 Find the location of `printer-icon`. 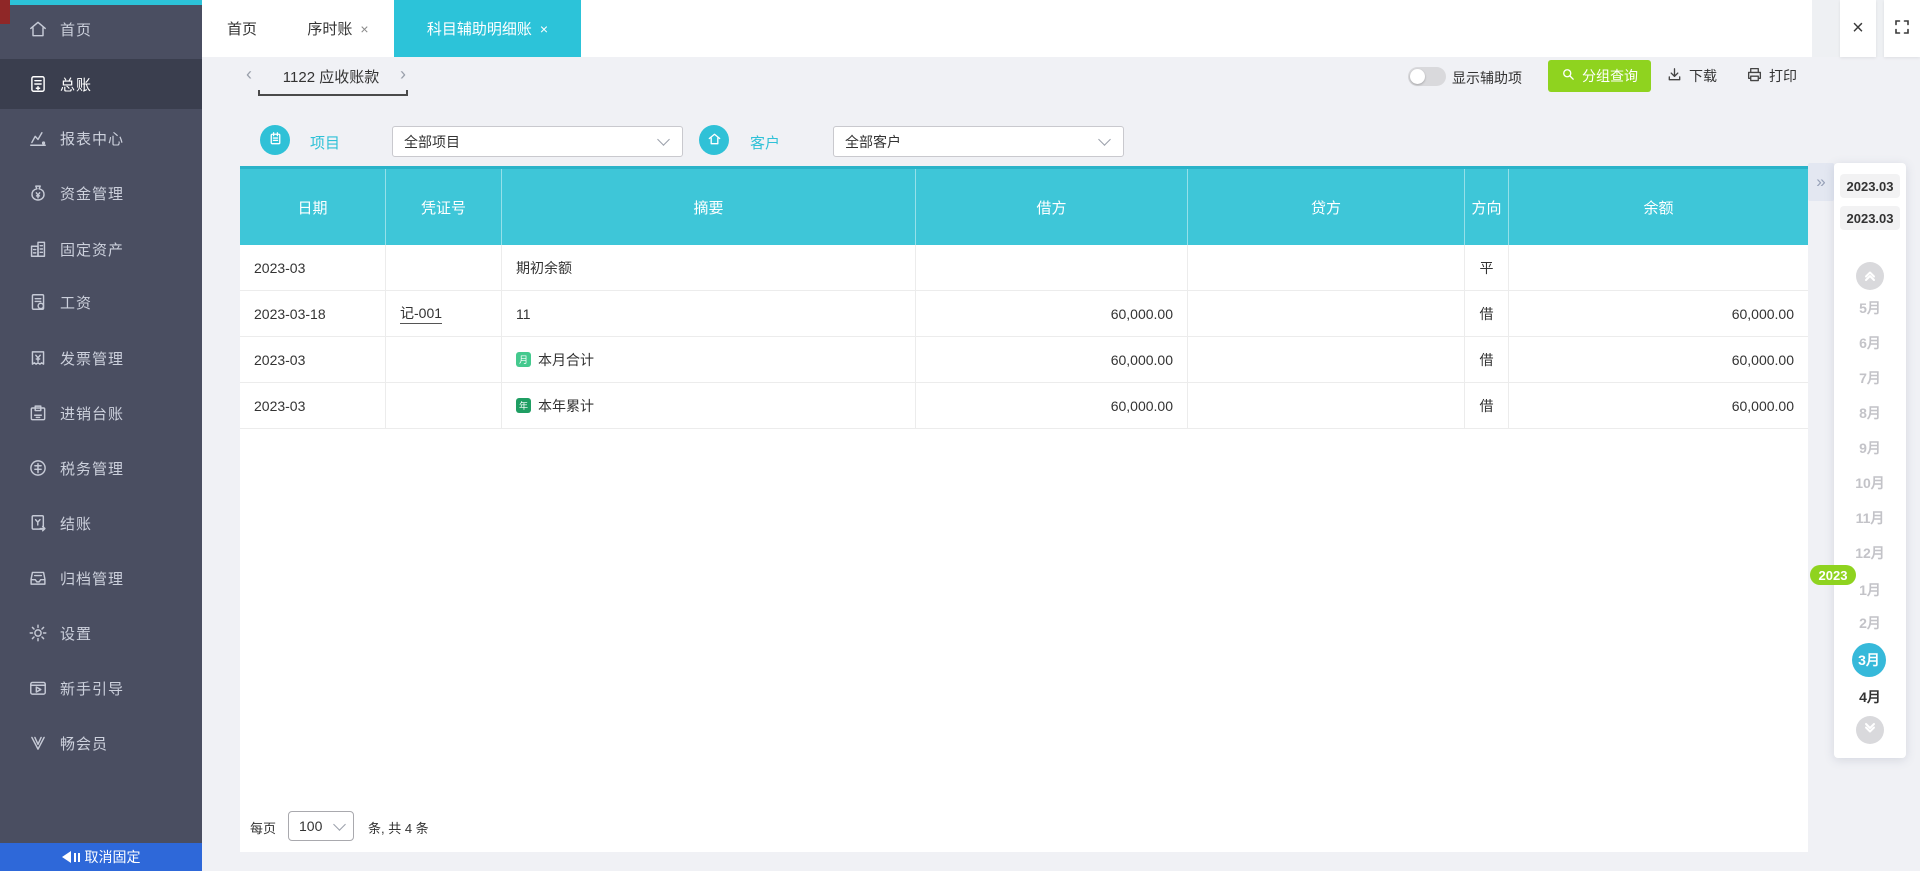

printer-icon is located at coordinates (1754, 76).